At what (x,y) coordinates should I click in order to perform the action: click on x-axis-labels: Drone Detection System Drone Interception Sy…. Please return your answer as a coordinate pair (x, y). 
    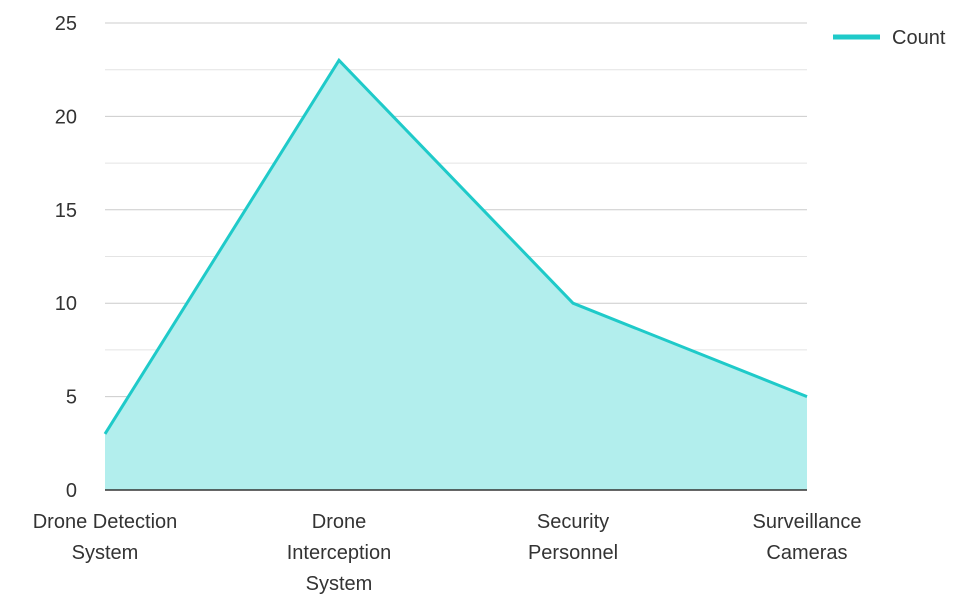
    Looking at the image, I should click on (447, 553).